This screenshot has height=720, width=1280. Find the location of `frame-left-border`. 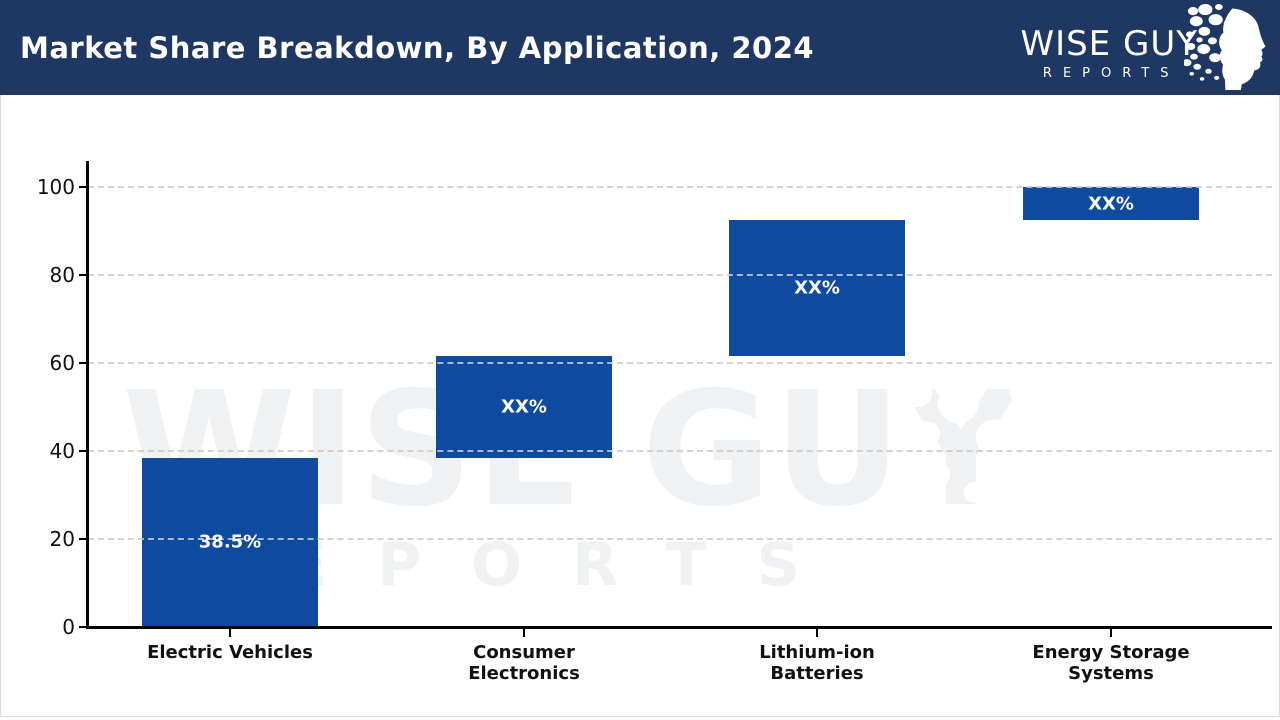

frame-left-border is located at coordinates (0, 406).